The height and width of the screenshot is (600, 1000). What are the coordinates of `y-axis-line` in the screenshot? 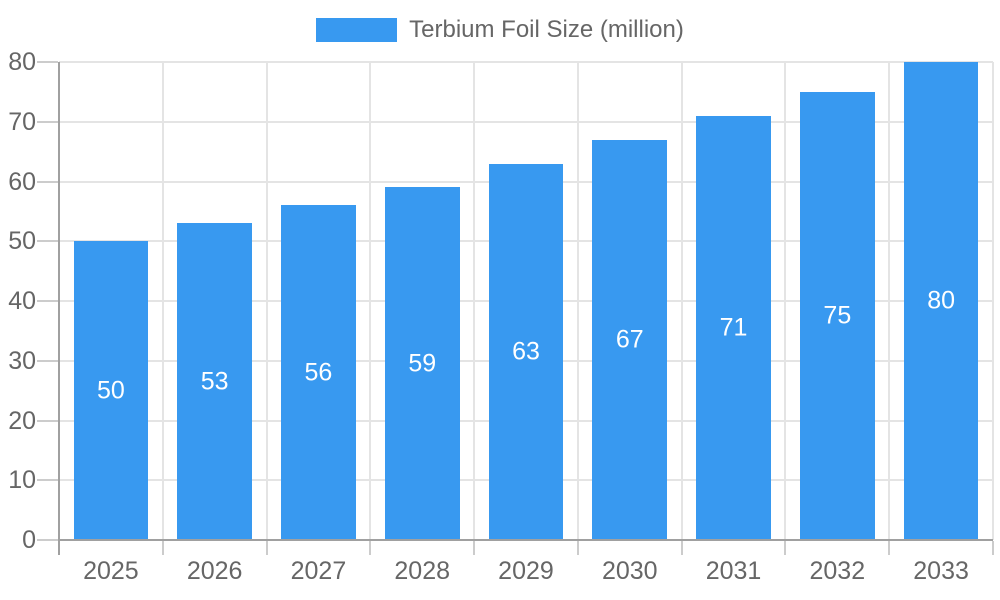 It's located at (59, 308).